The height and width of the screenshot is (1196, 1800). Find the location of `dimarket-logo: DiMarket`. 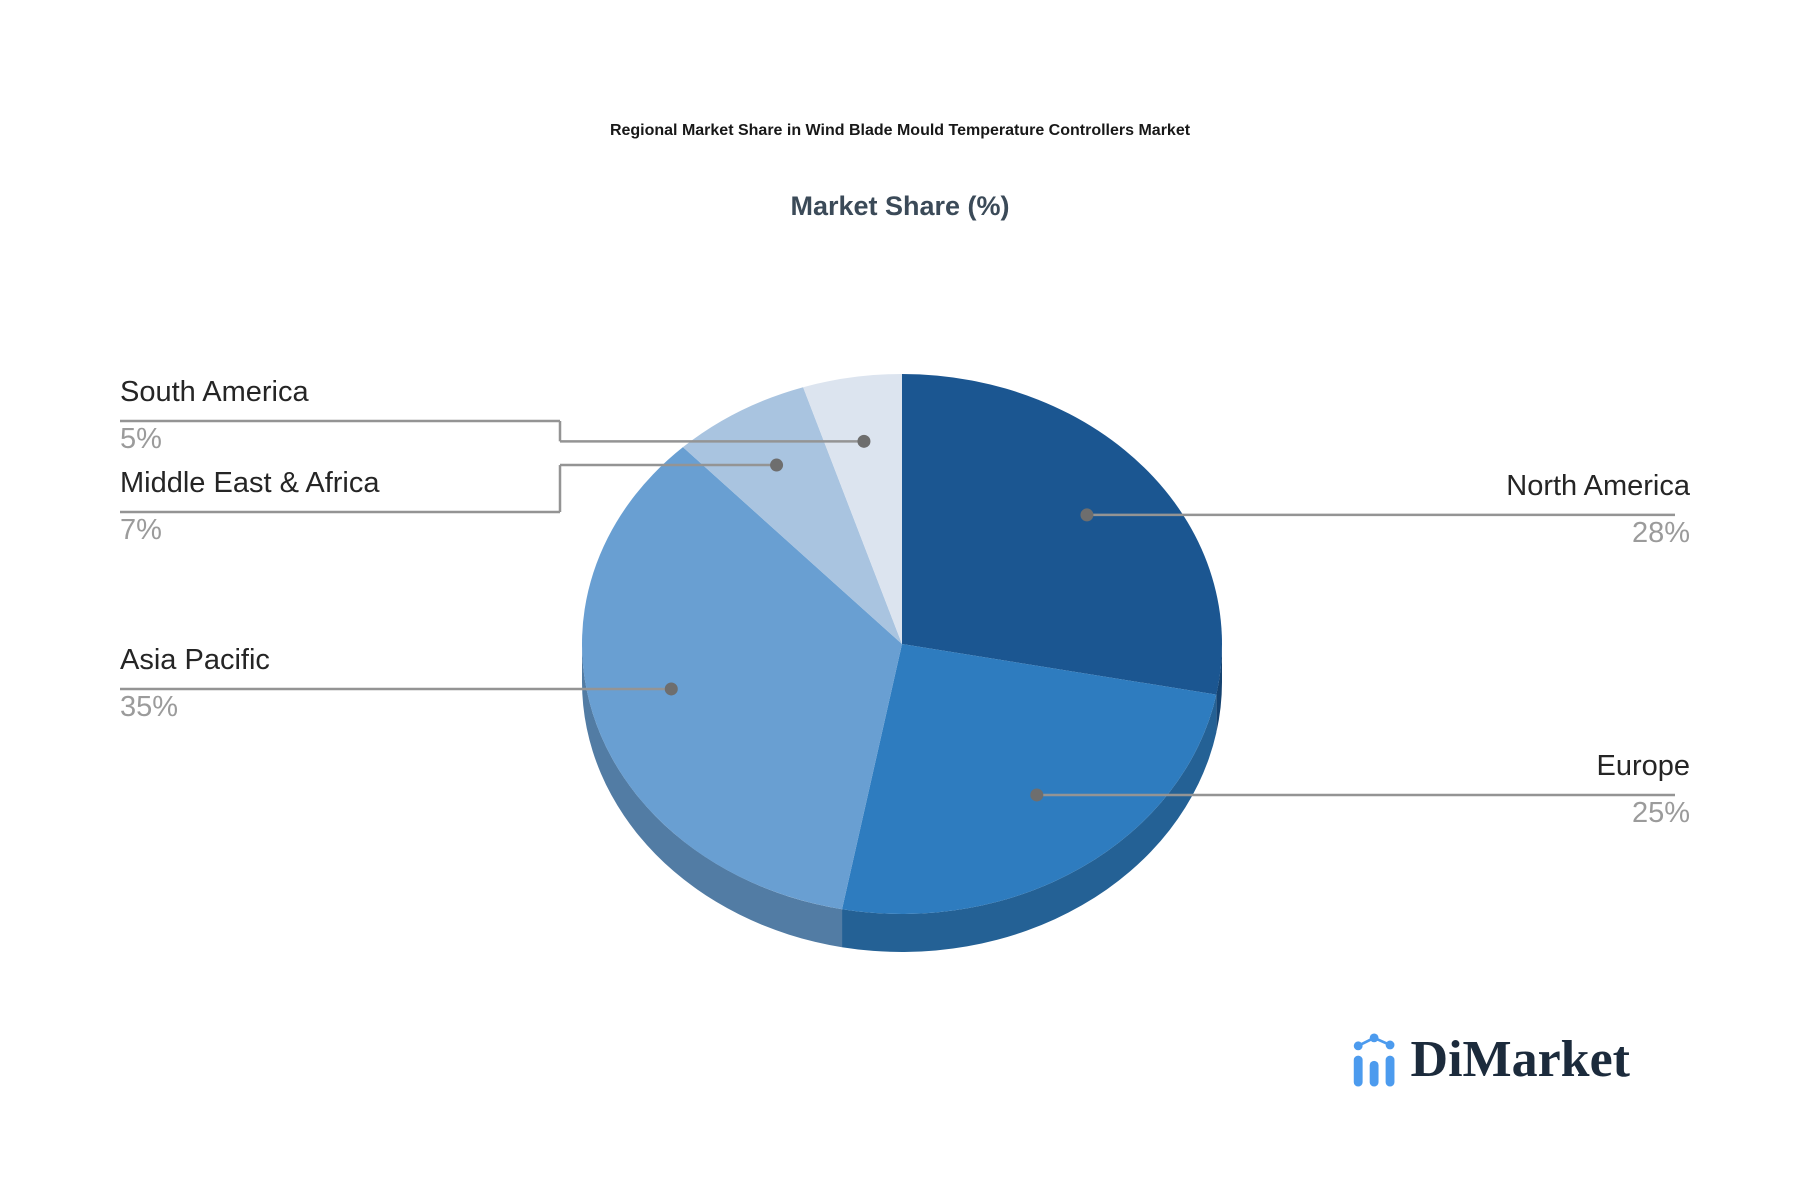

dimarket-logo: DiMarket is located at coordinates (1491, 1060).